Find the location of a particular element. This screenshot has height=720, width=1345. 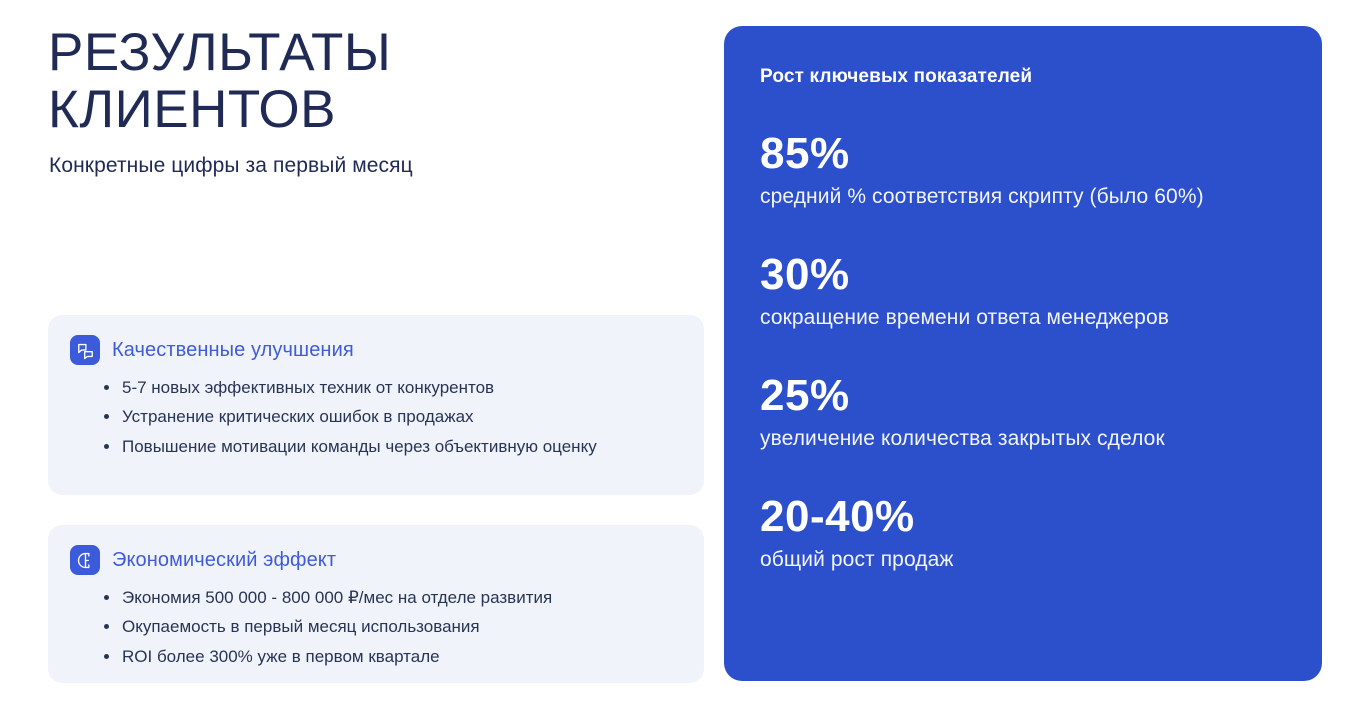

stat-value: 20-40% is located at coordinates (837, 516).